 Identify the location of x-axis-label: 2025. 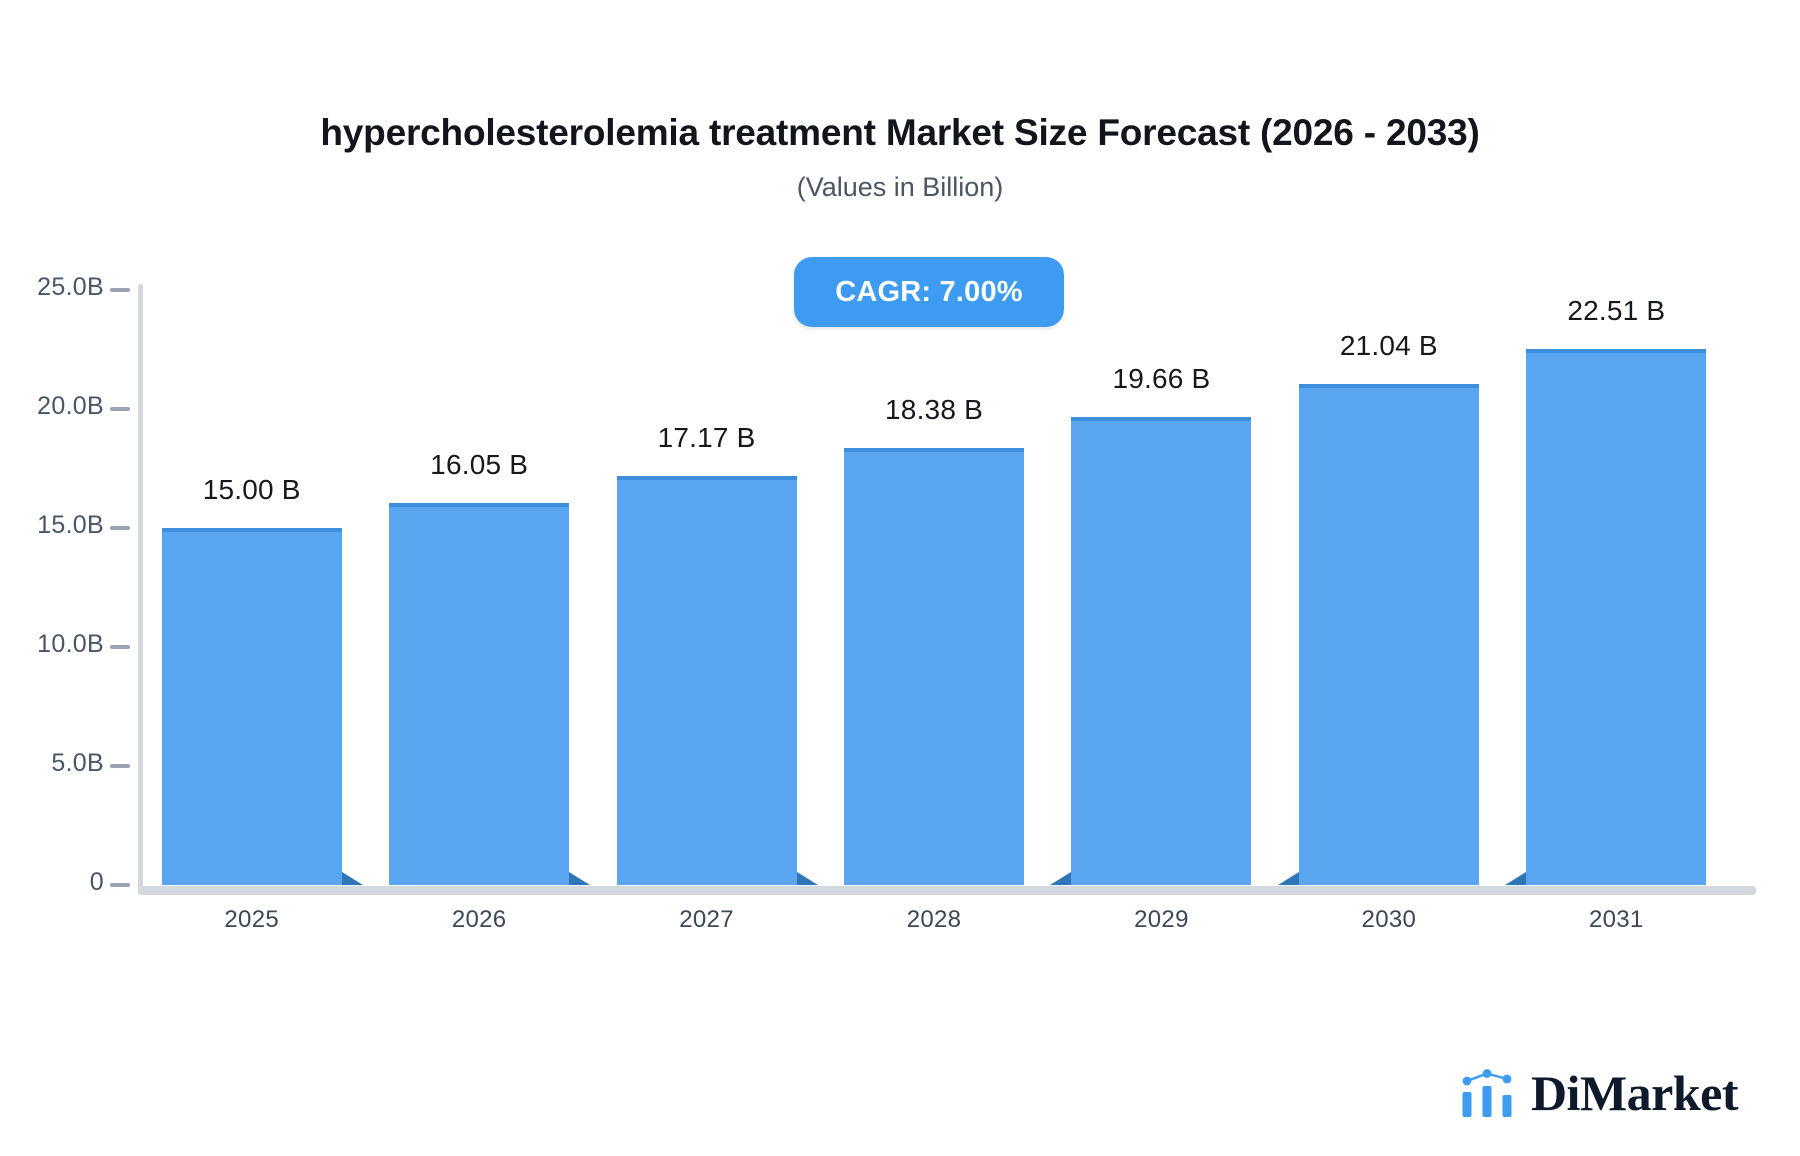
(251, 919).